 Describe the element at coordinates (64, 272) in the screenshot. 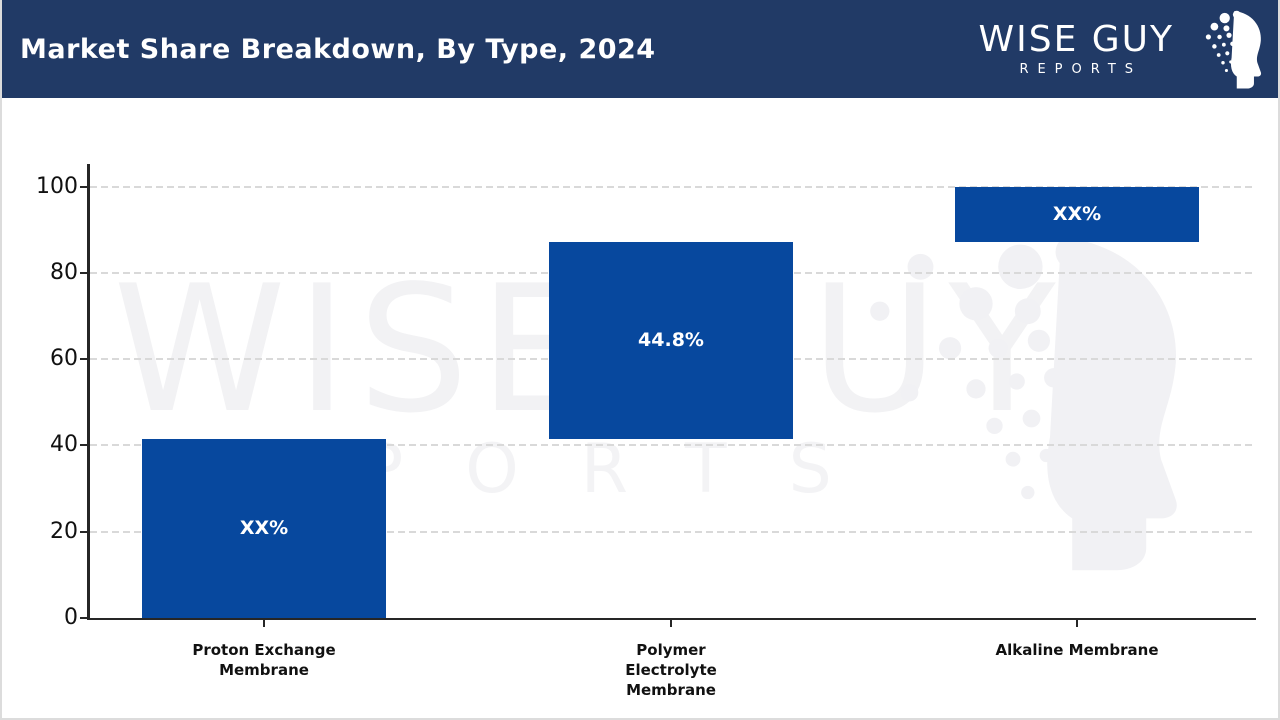

I see `y-tick-label: 80` at that location.